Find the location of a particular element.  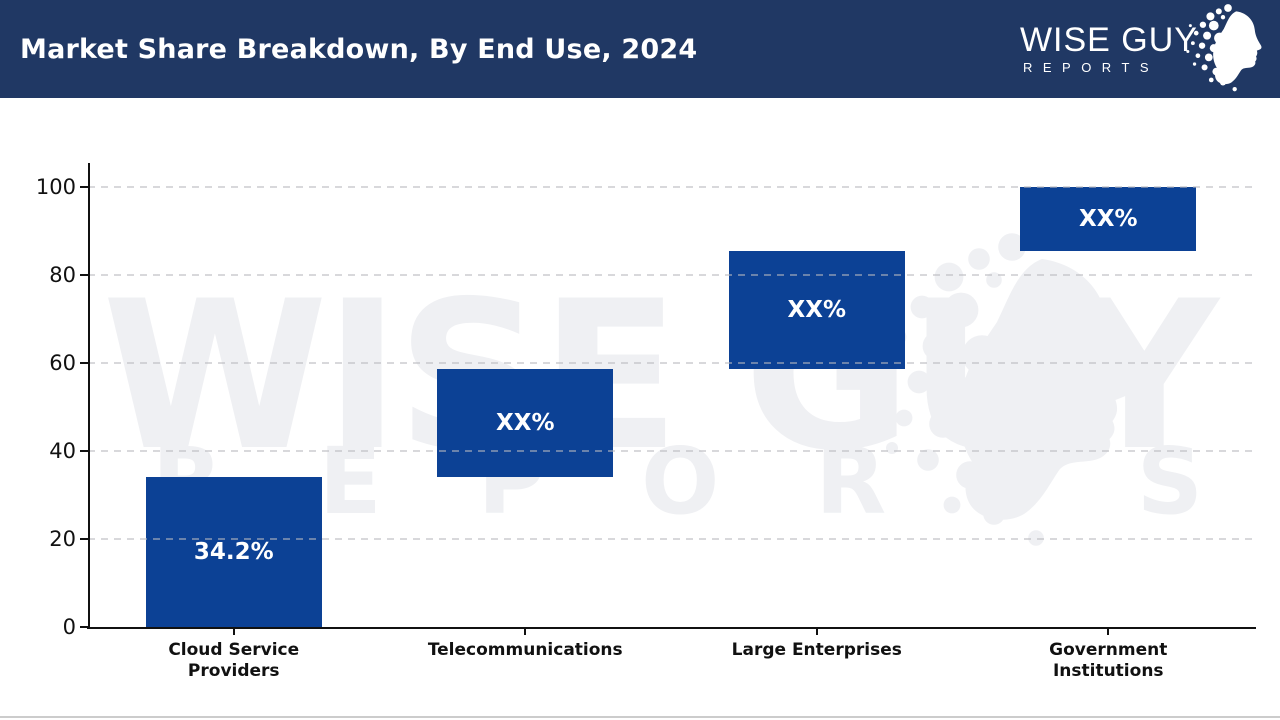

y-tick-label: 100 is located at coordinates (55, 187).